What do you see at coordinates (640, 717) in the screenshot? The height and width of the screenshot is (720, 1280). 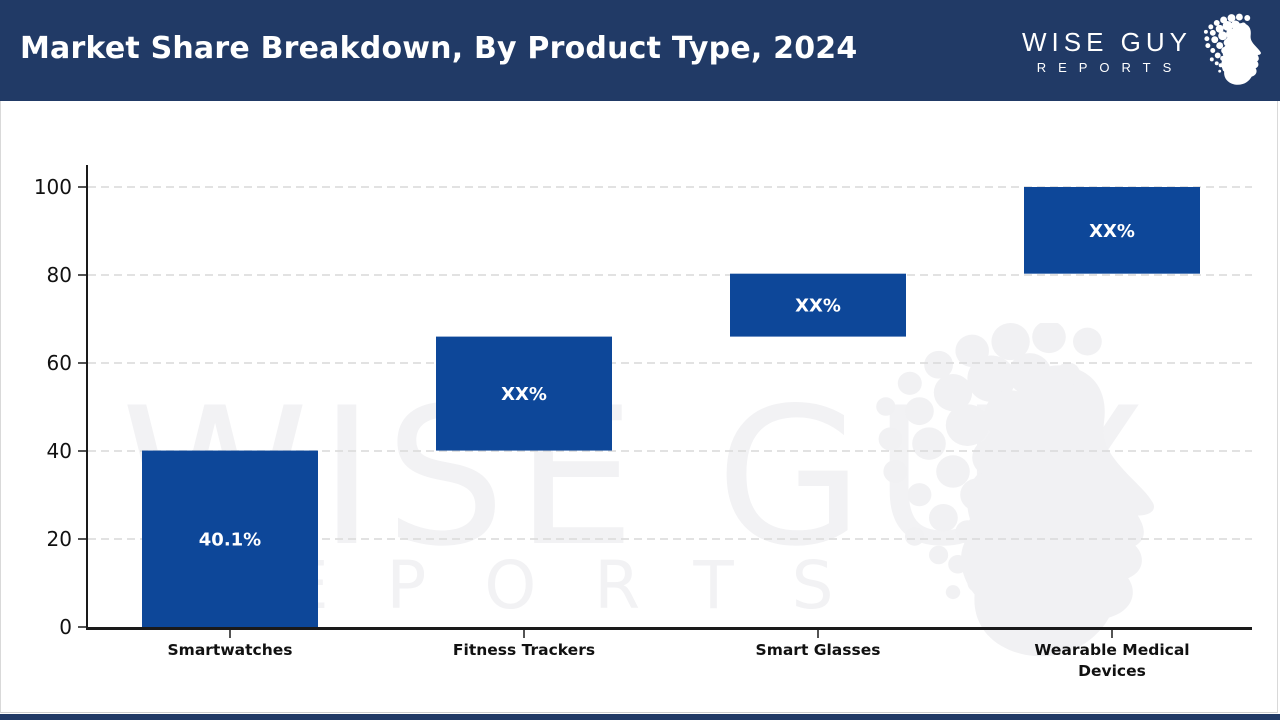 I see `footer-bar` at bounding box center [640, 717].